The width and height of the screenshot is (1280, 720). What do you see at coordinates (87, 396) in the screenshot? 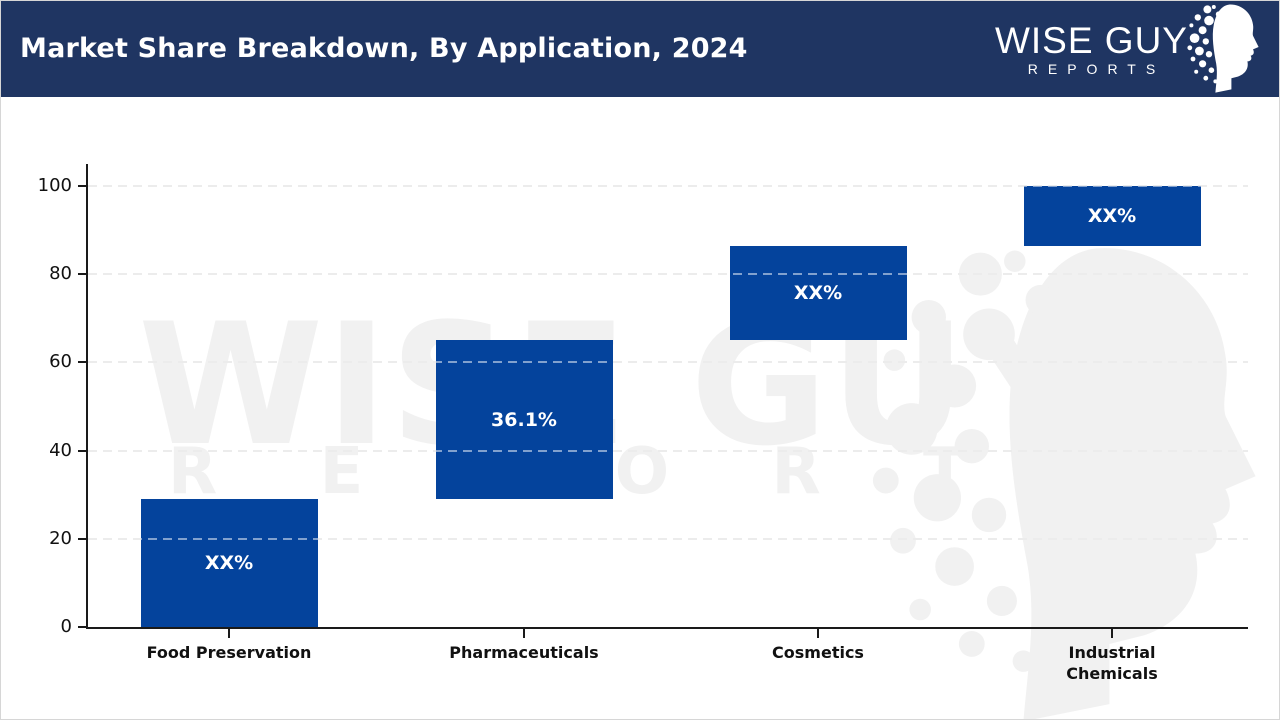
I see `y-axis-spine` at bounding box center [87, 396].